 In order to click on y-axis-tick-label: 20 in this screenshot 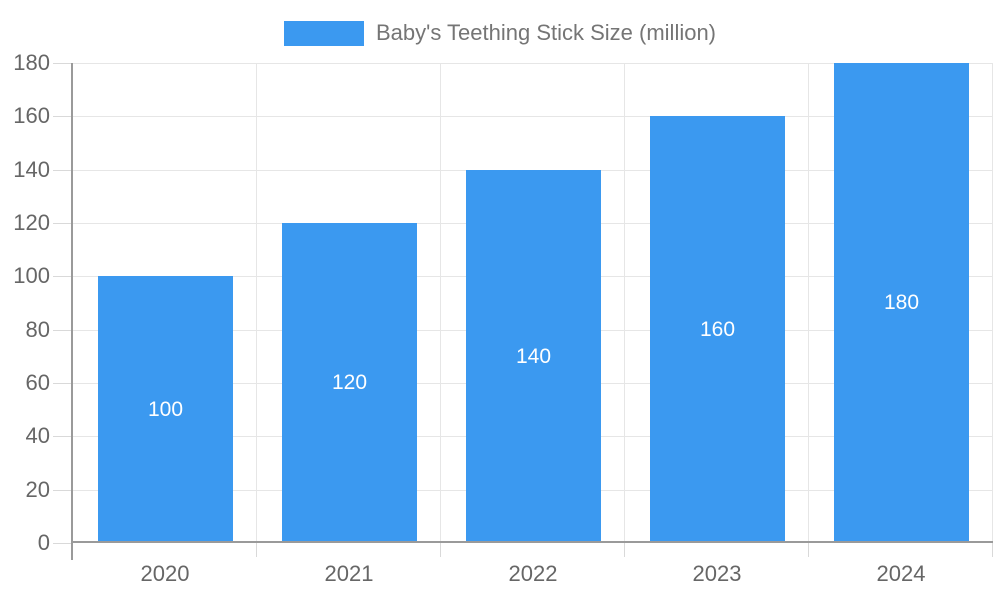, I will do `click(37, 489)`.